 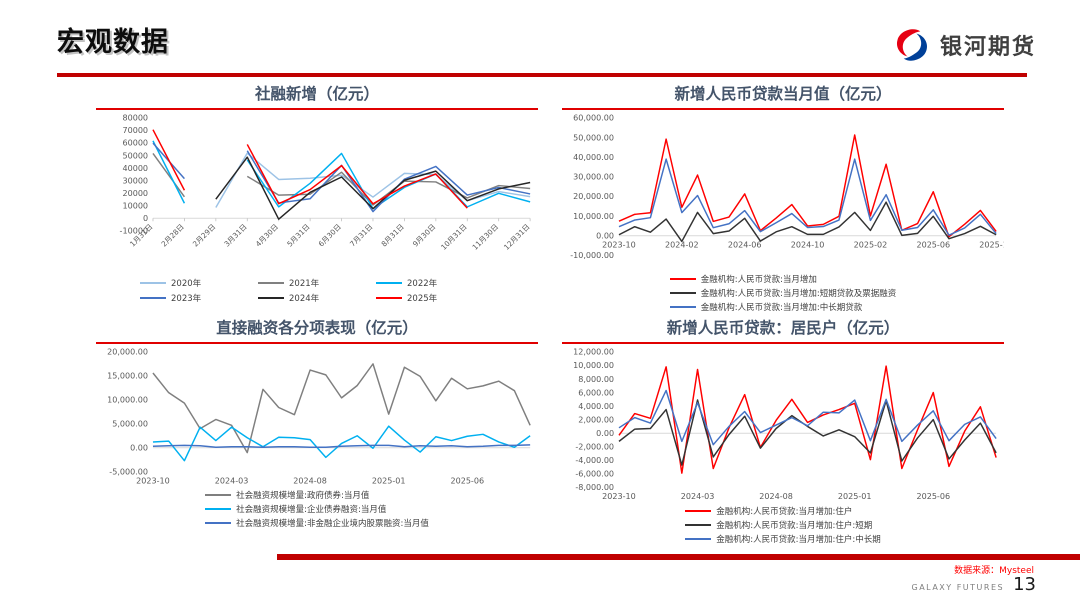 I want to click on svg-text: 70000, so click(x=135, y=130).